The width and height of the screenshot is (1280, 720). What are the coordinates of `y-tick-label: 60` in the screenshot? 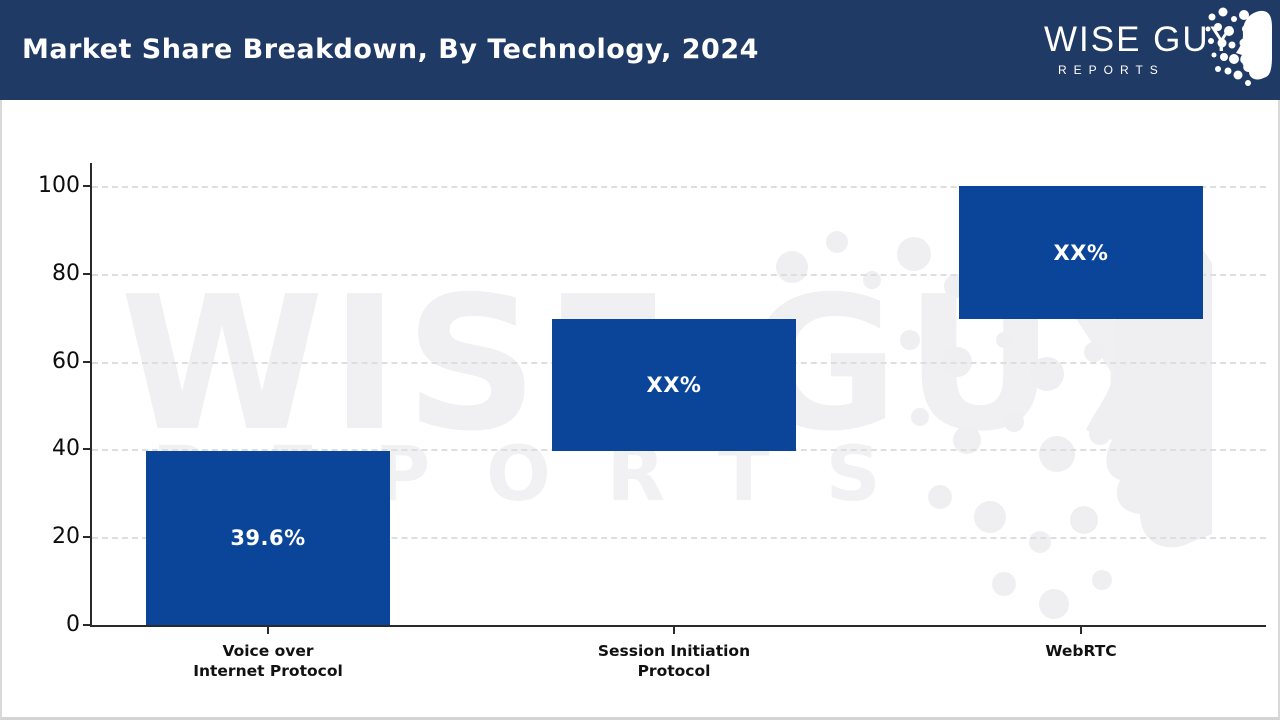 It's located at (66, 361).